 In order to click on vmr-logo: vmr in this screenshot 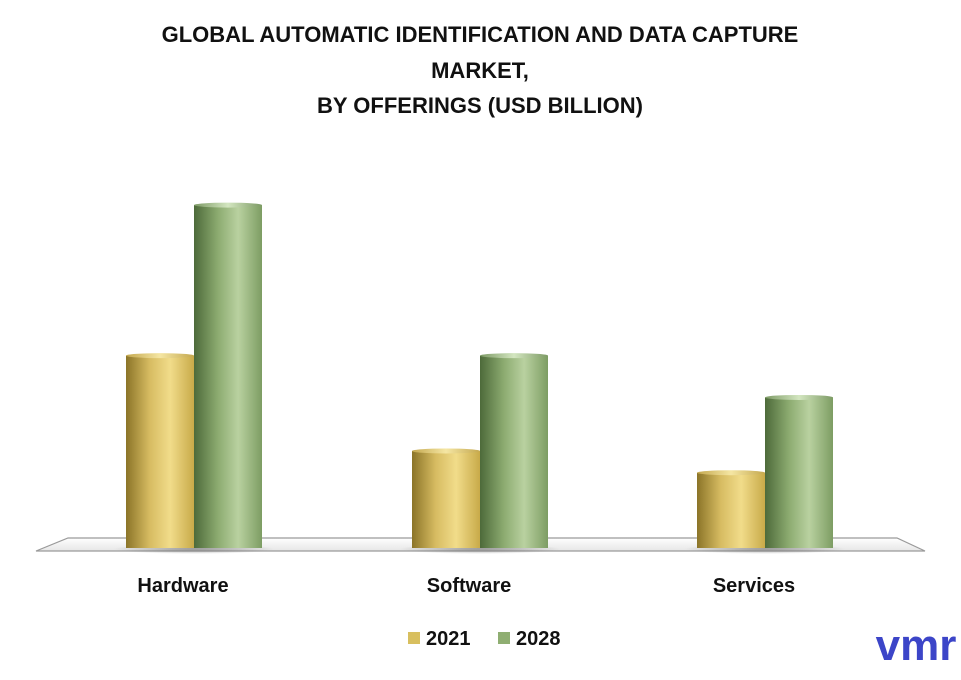, I will do `click(916, 645)`.